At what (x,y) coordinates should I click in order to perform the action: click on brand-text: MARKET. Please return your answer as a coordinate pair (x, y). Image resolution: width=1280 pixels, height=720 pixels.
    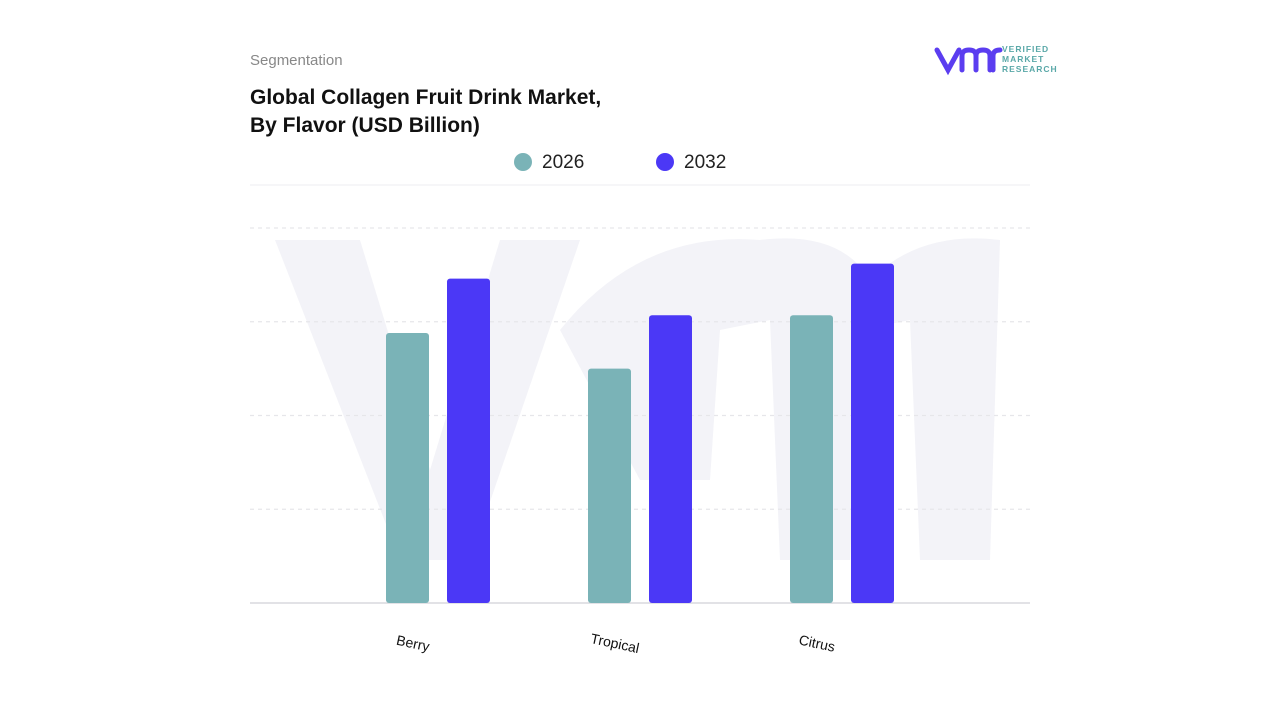
    Looking at the image, I should click on (1023, 59).